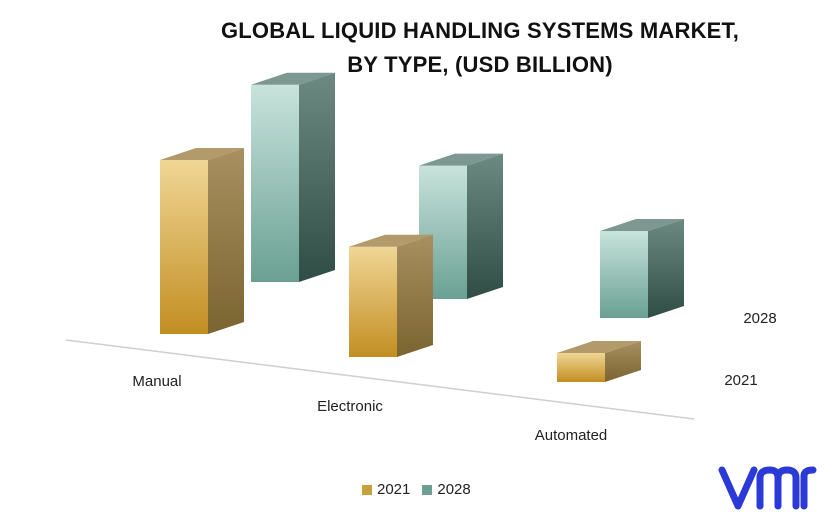  Describe the element at coordinates (202, 241) in the screenshot. I see `bar-2021-manual` at that location.